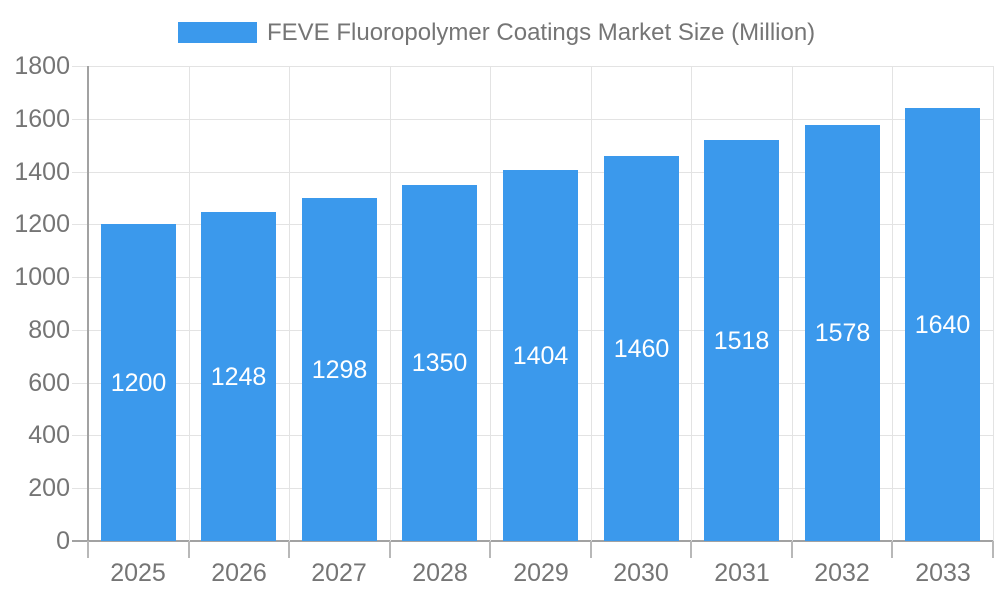 This screenshot has width=1000, height=600. What do you see at coordinates (138, 573) in the screenshot?
I see `x-axis-label: 2025` at bounding box center [138, 573].